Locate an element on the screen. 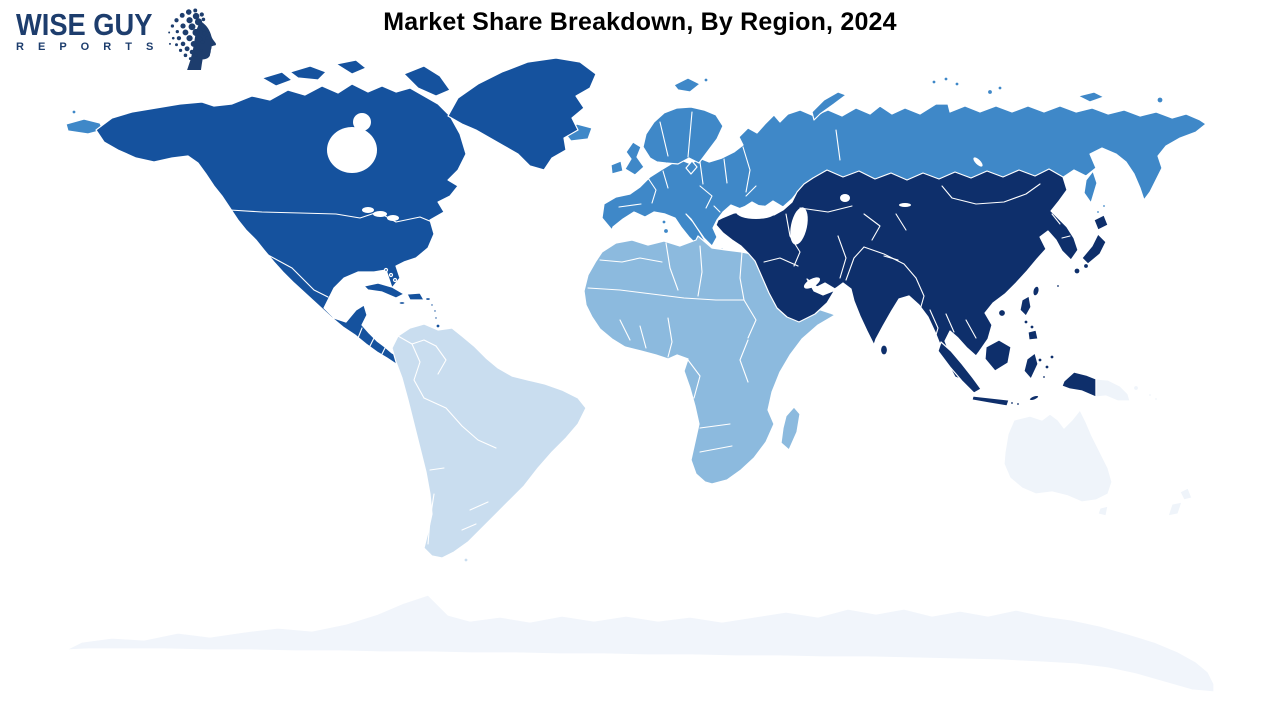  baffin-island is located at coordinates (427, 81).